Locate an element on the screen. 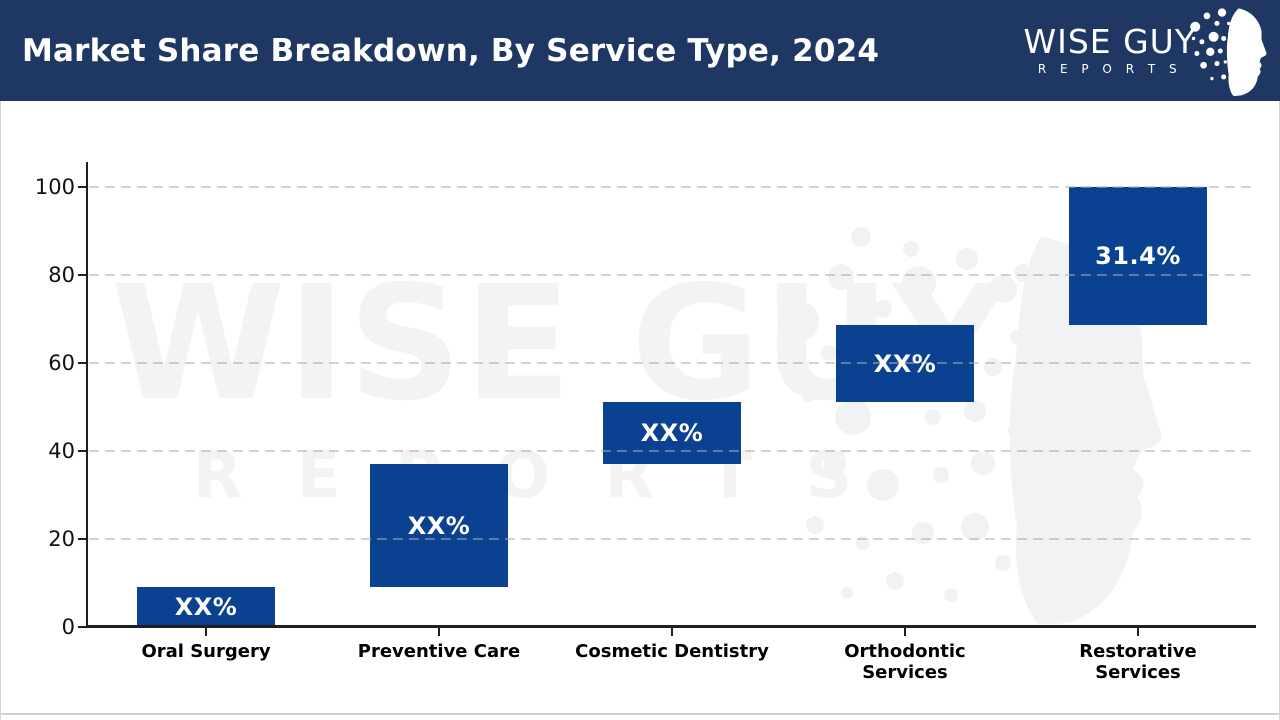 The height and width of the screenshot is (720, 1280). category-label-restorative-services: Restorative Services is located at coordinates (1138, 662).